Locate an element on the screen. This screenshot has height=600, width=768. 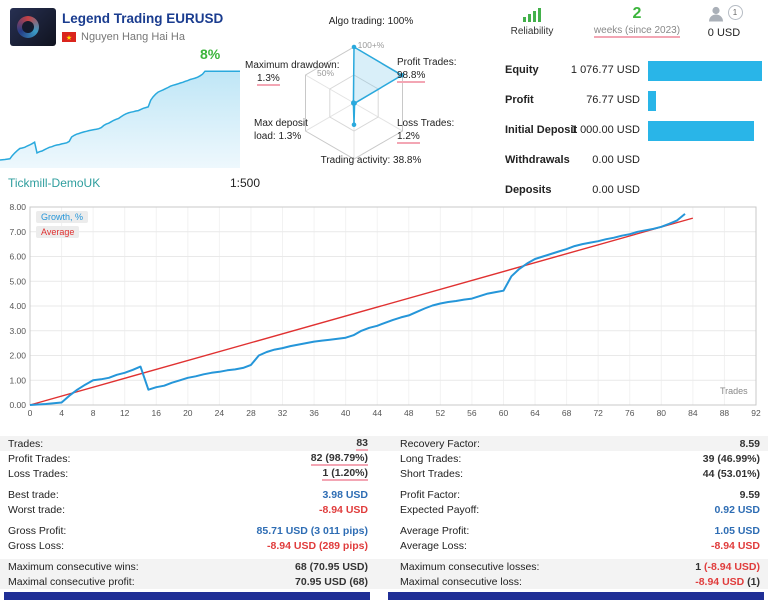
stat-value: -8.94 USD (1) is located at coordinates (727, 582).